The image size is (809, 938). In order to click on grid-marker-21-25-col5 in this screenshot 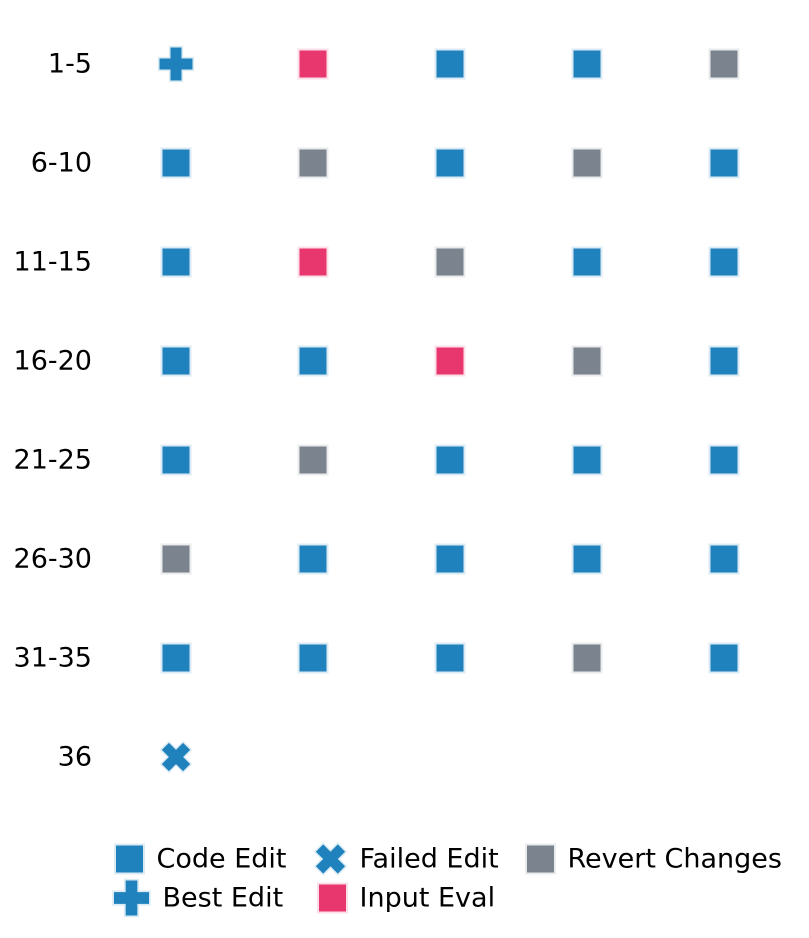, I will do `click(724, 460)`.